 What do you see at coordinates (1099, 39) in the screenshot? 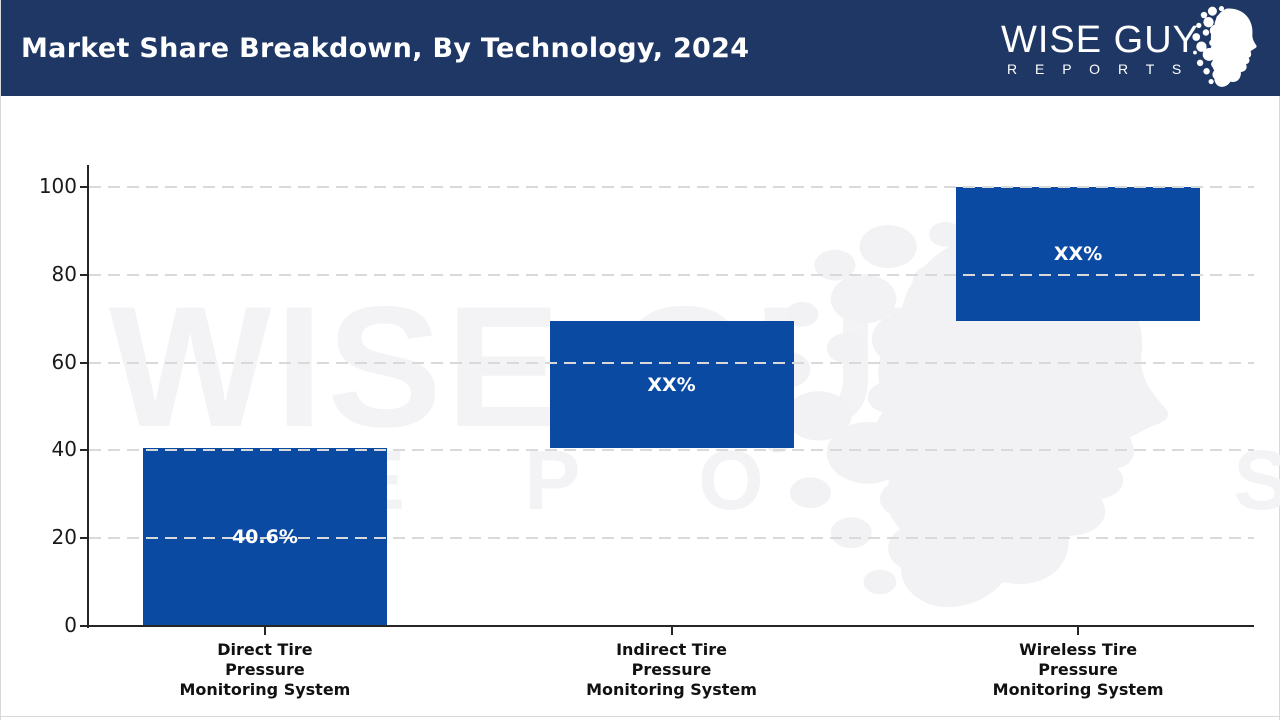
I see `logo-wordmark: WISE GUY` at bounding box center [1099, 39].